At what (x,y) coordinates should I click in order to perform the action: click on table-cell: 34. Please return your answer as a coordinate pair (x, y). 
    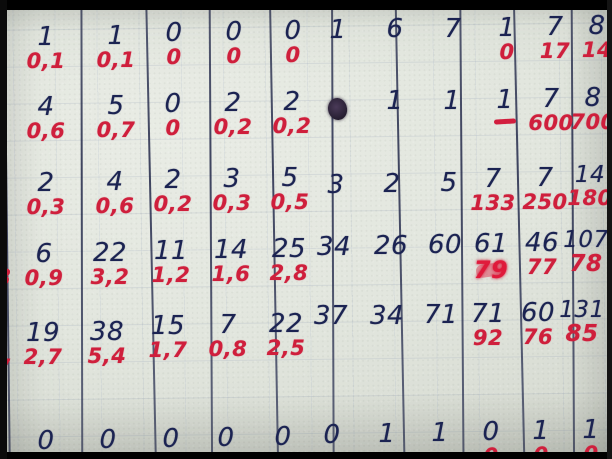
    Looking at the image, I should click on (387, 316).